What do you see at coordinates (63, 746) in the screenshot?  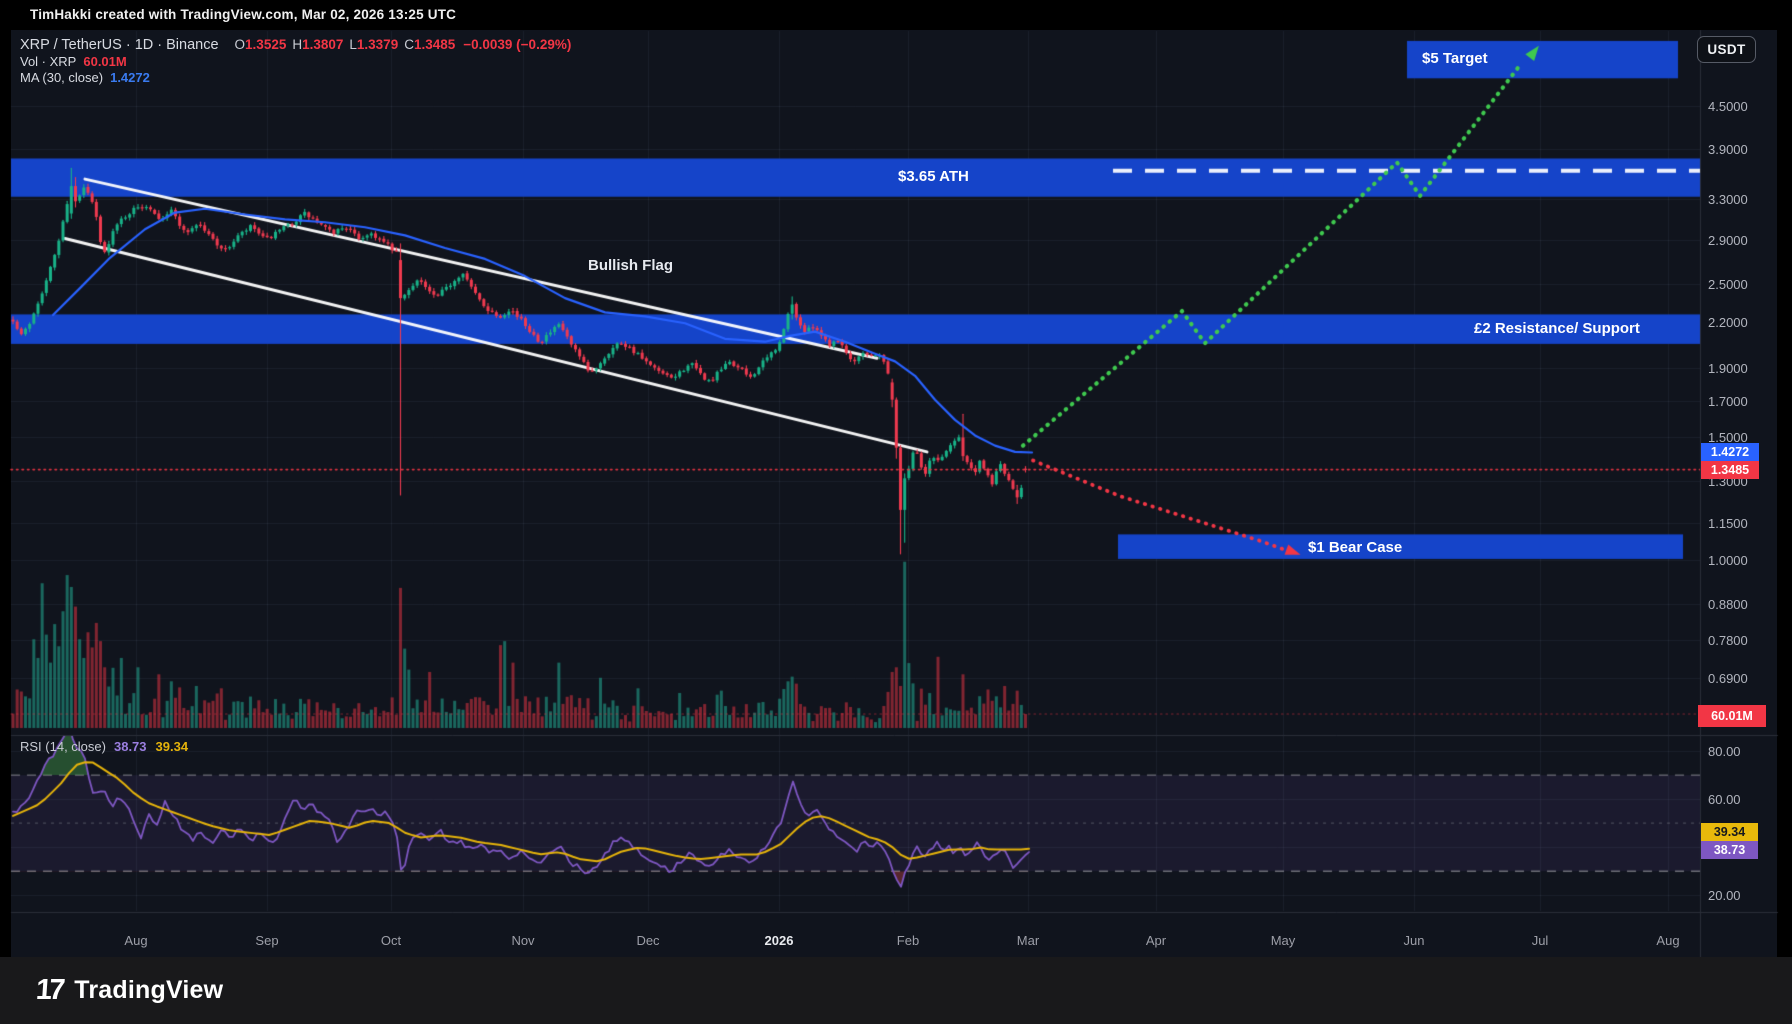 I see `rsi-label: RSI (14, close)` at bounding box center [63, 746].